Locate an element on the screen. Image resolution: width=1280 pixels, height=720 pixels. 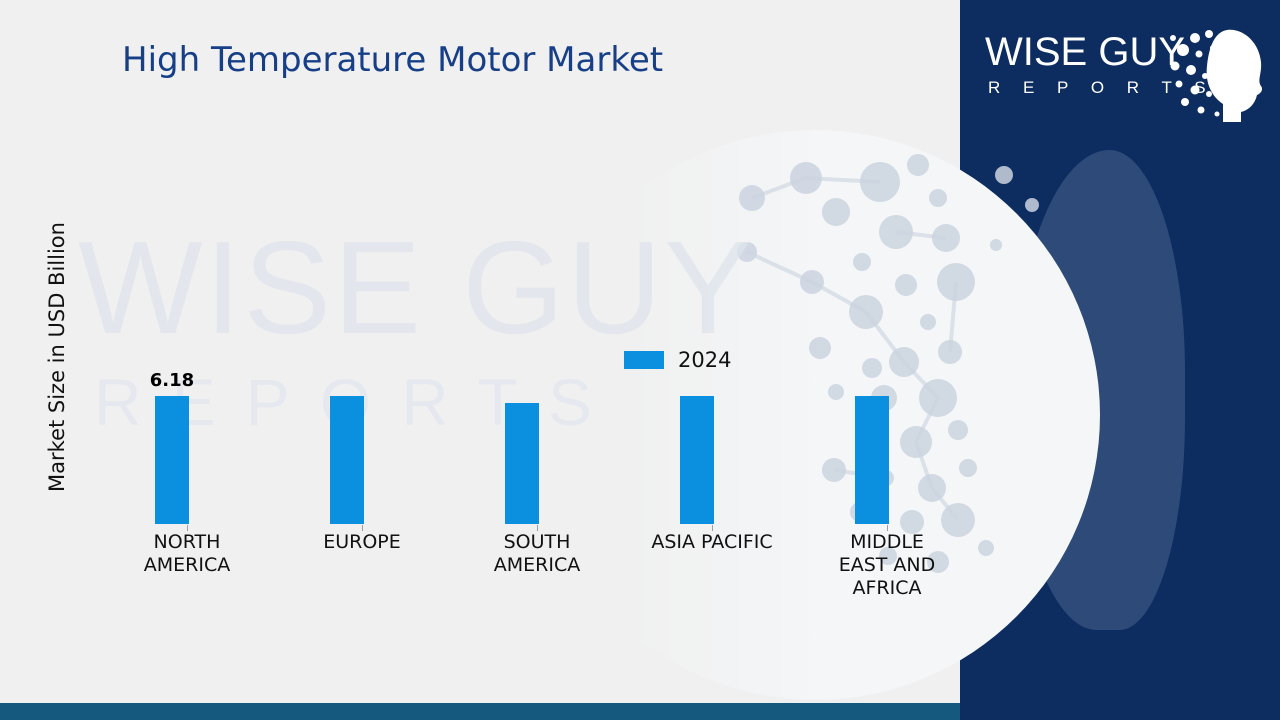
x-axis-baseline is located at coordinates (525, 524).